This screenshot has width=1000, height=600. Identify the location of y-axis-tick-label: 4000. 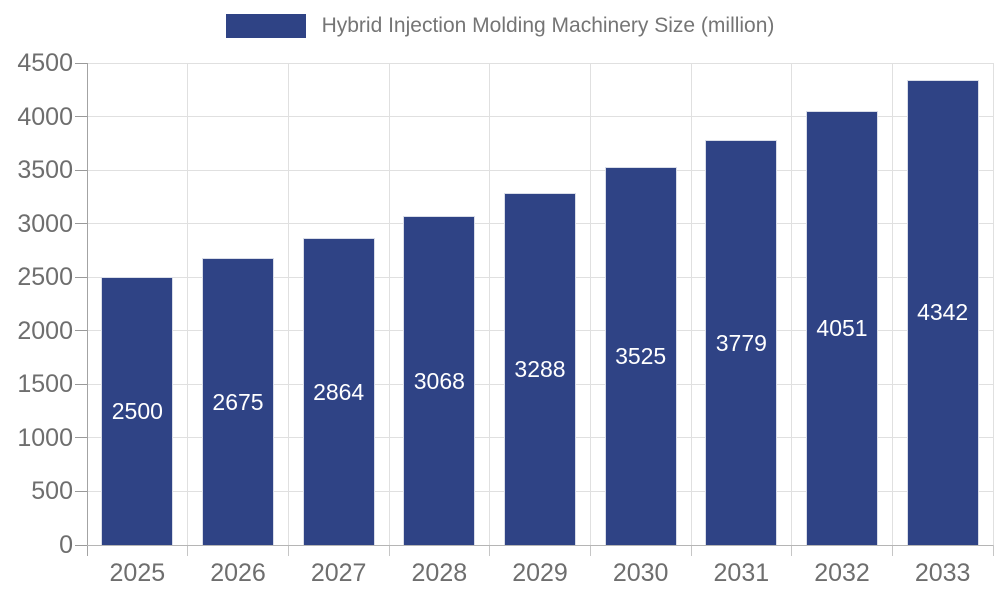
(45, 116).